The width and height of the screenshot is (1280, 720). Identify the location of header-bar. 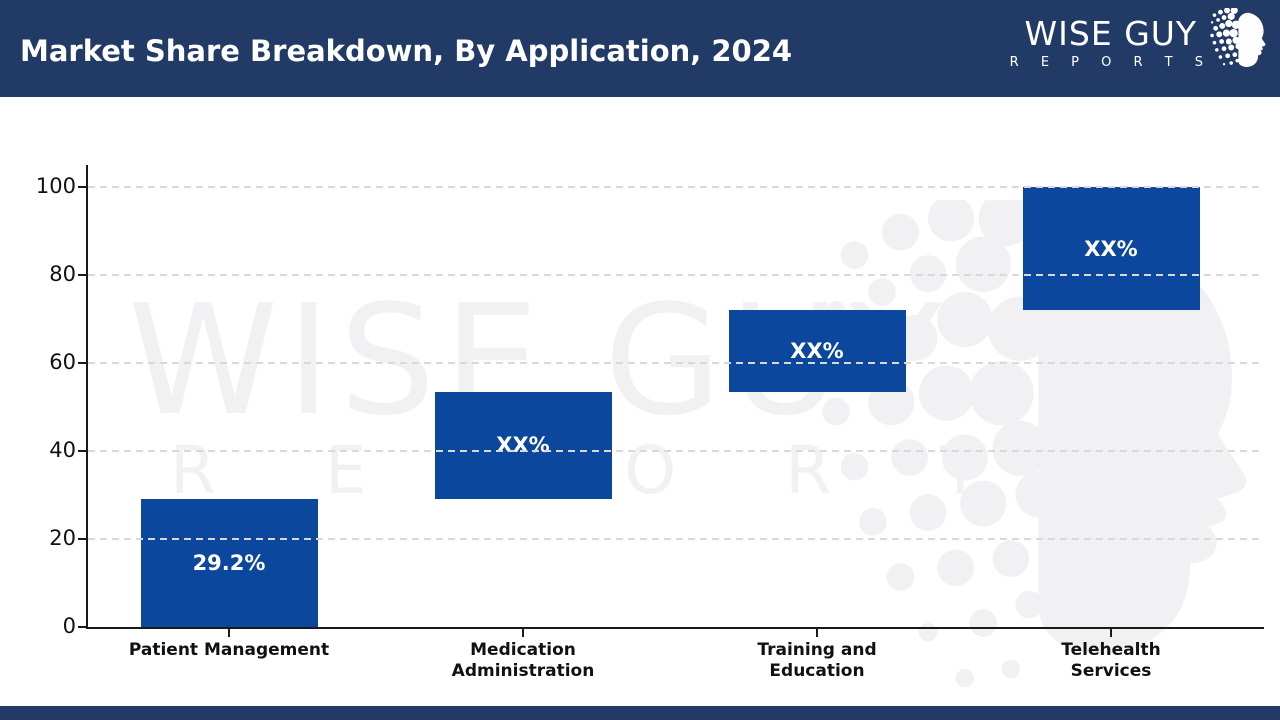
(640, 48).